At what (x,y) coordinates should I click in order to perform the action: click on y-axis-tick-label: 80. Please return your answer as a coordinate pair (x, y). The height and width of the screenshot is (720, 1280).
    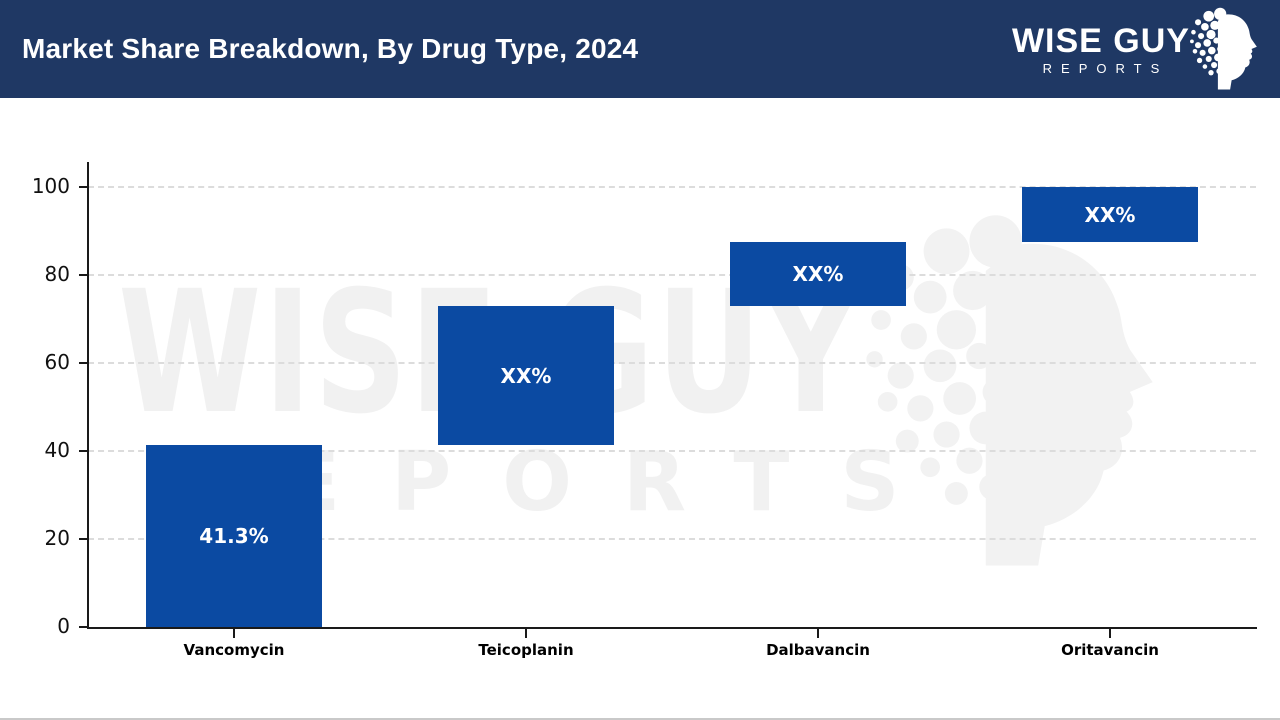
    Looking at the image, I should click on (57, 273).